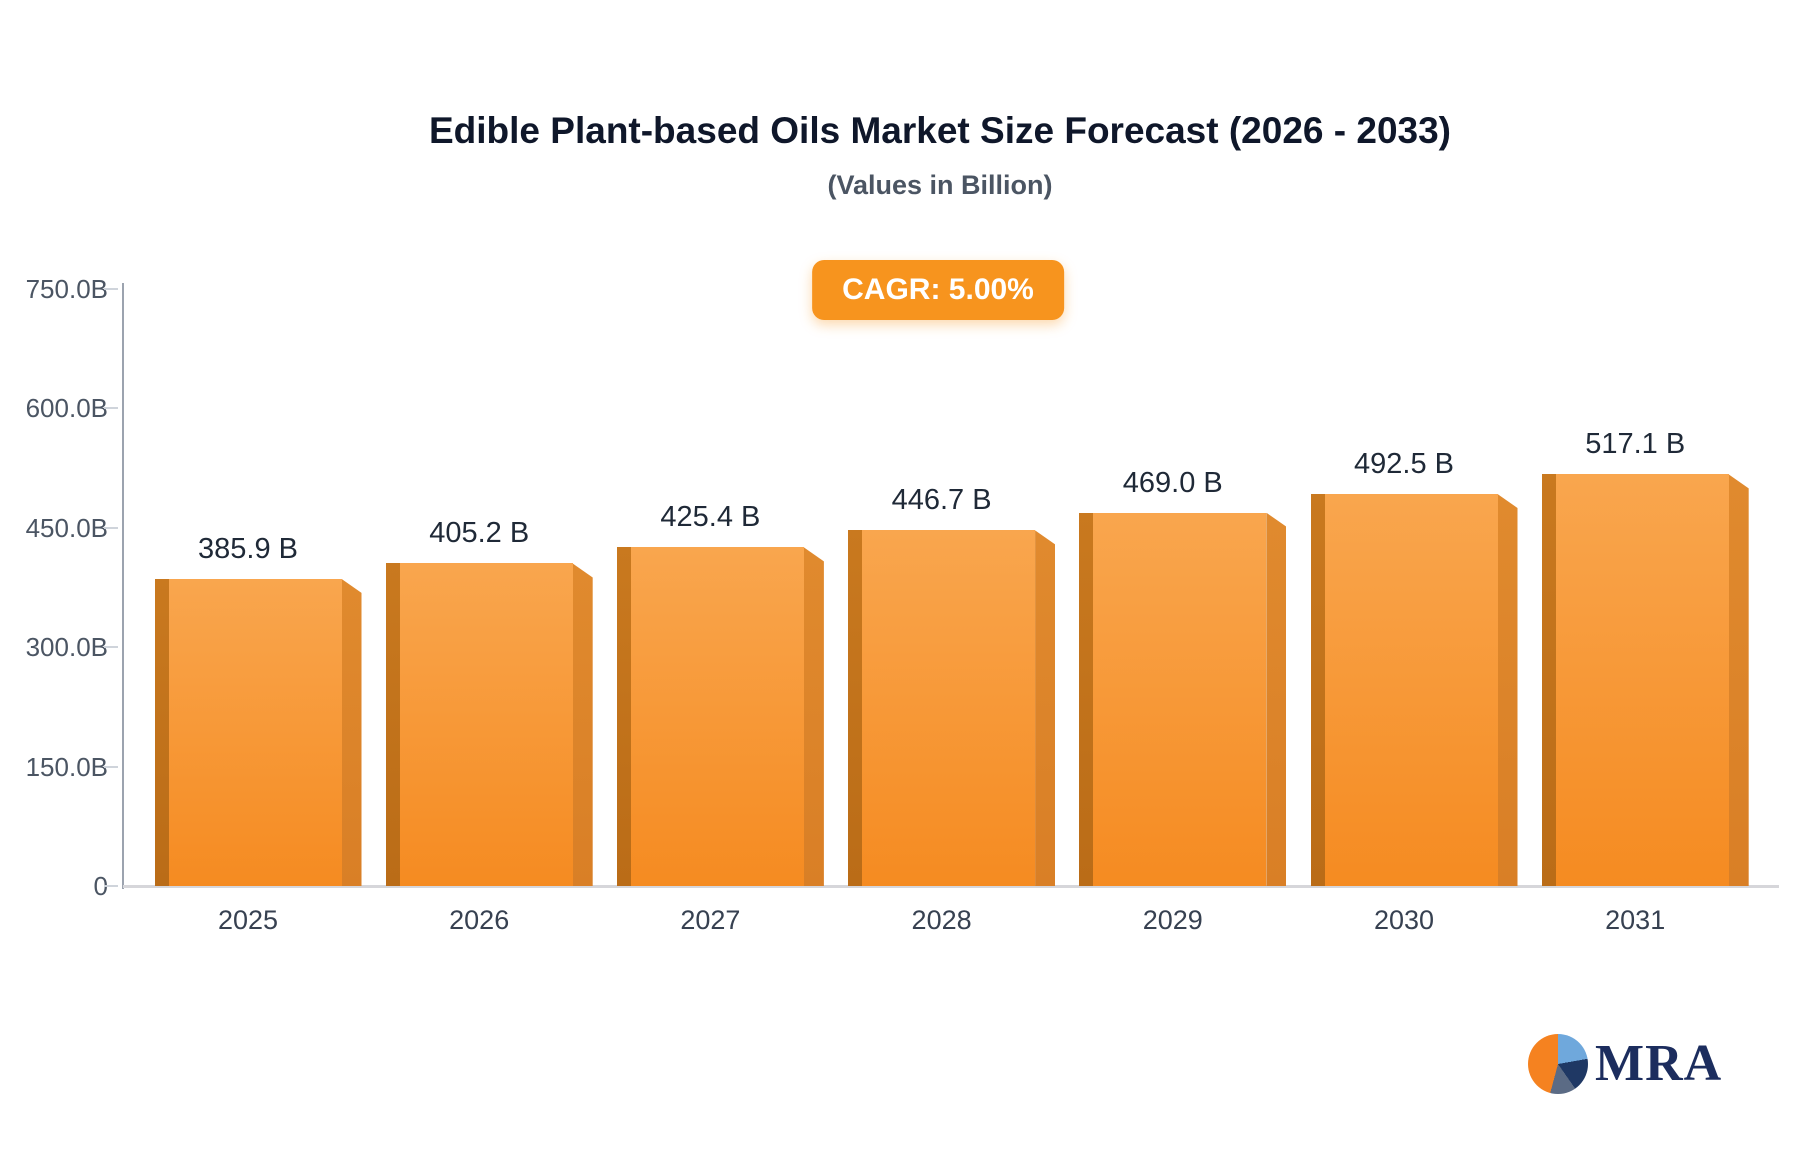 The image size is (1800, 1156). What do you see at coordinates (100, 886) in the screenshot?
I see `y-tick-label: 0` at bounding box center [100, 886].